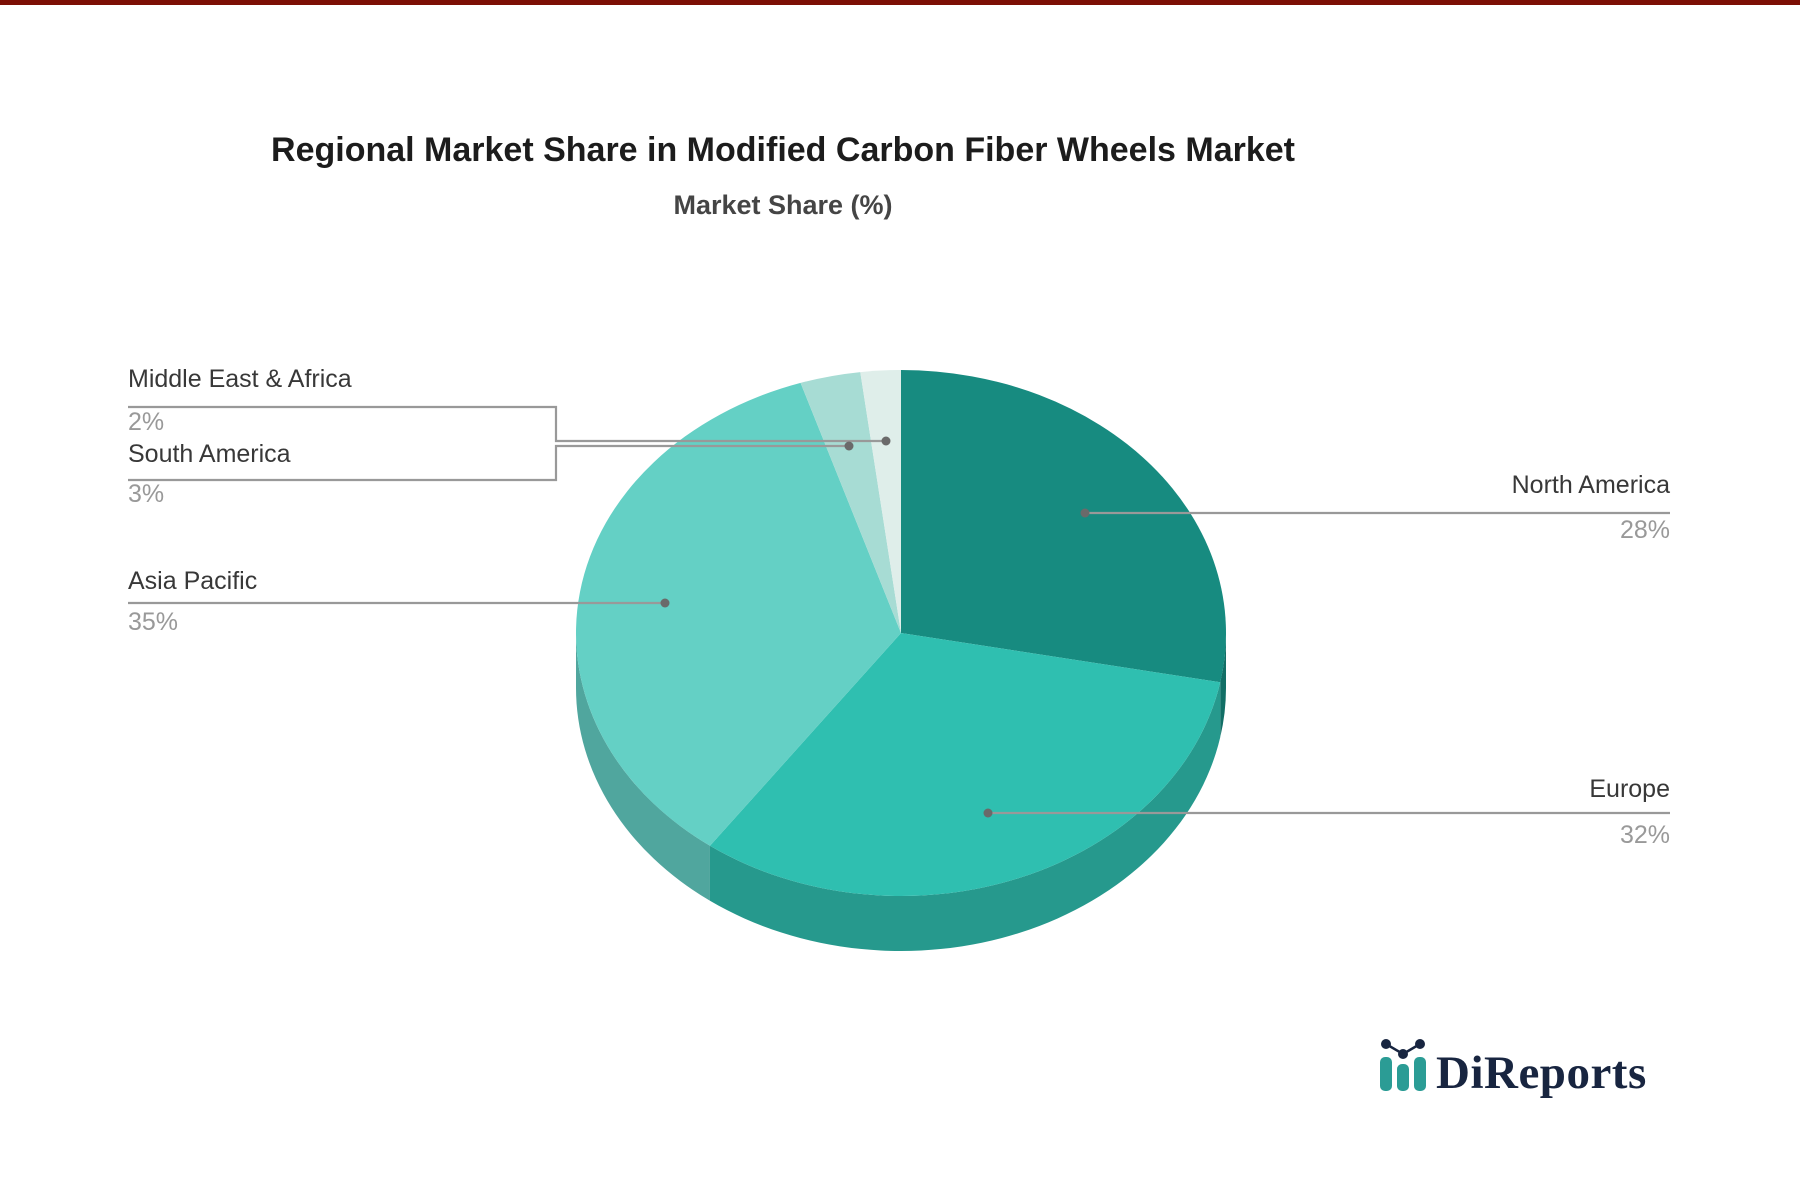 The image size is (1800, 1196). I want to click on pie-slice-middle-east-africa, so click(880, 501).